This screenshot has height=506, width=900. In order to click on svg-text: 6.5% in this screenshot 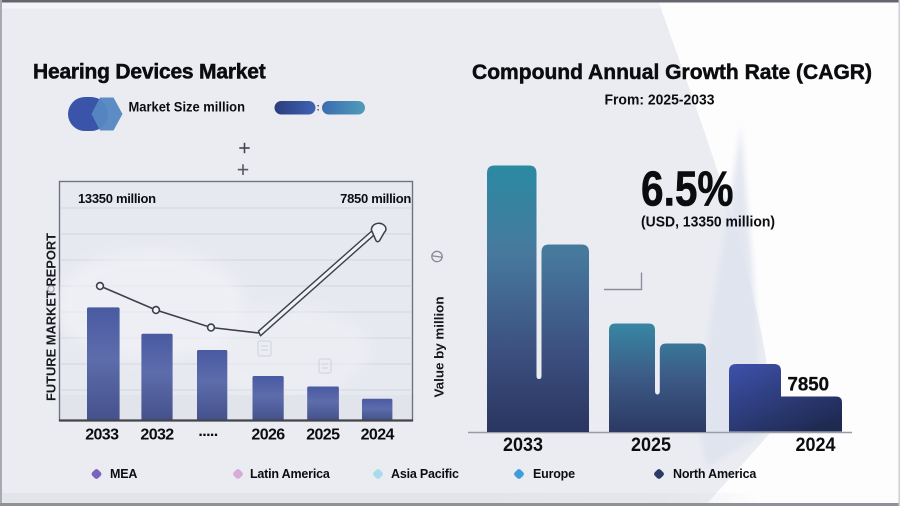, I will do `click(687, 190)`.